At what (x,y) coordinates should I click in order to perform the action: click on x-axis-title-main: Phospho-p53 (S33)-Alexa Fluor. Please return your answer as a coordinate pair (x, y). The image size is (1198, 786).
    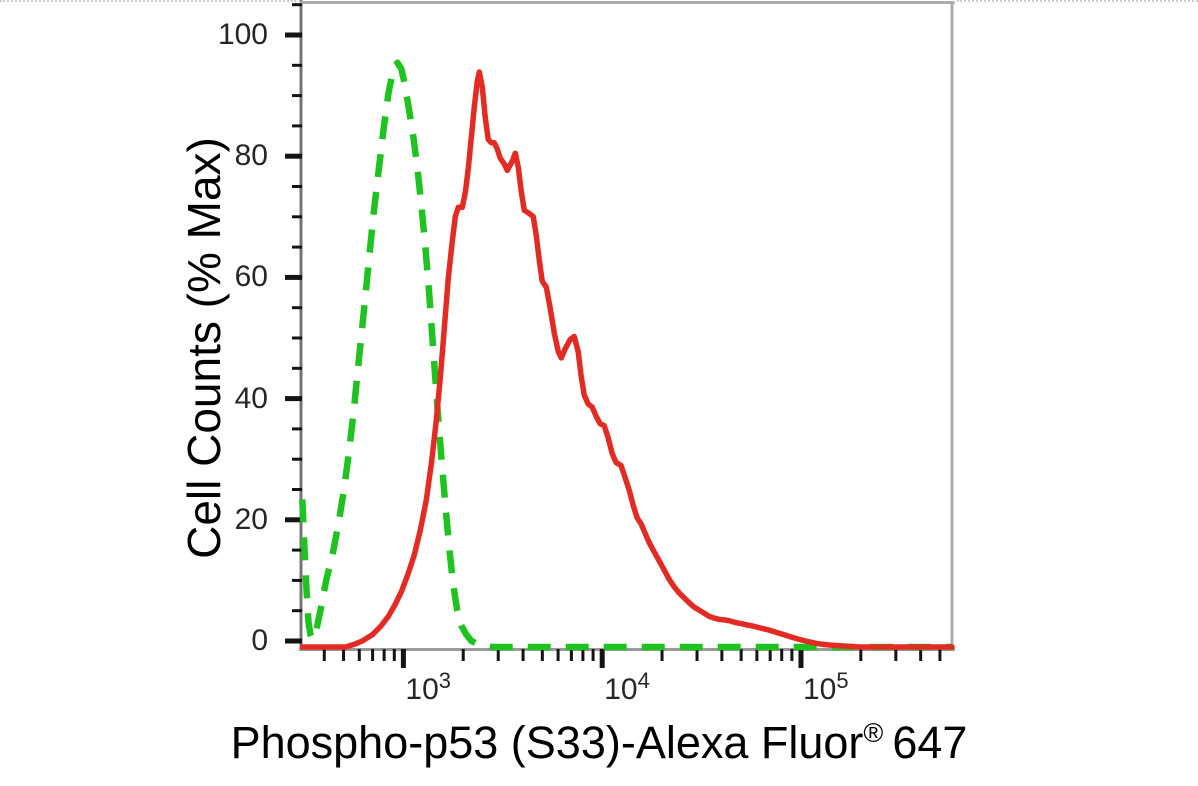
    Looking at the image, I should click on (547, 742).